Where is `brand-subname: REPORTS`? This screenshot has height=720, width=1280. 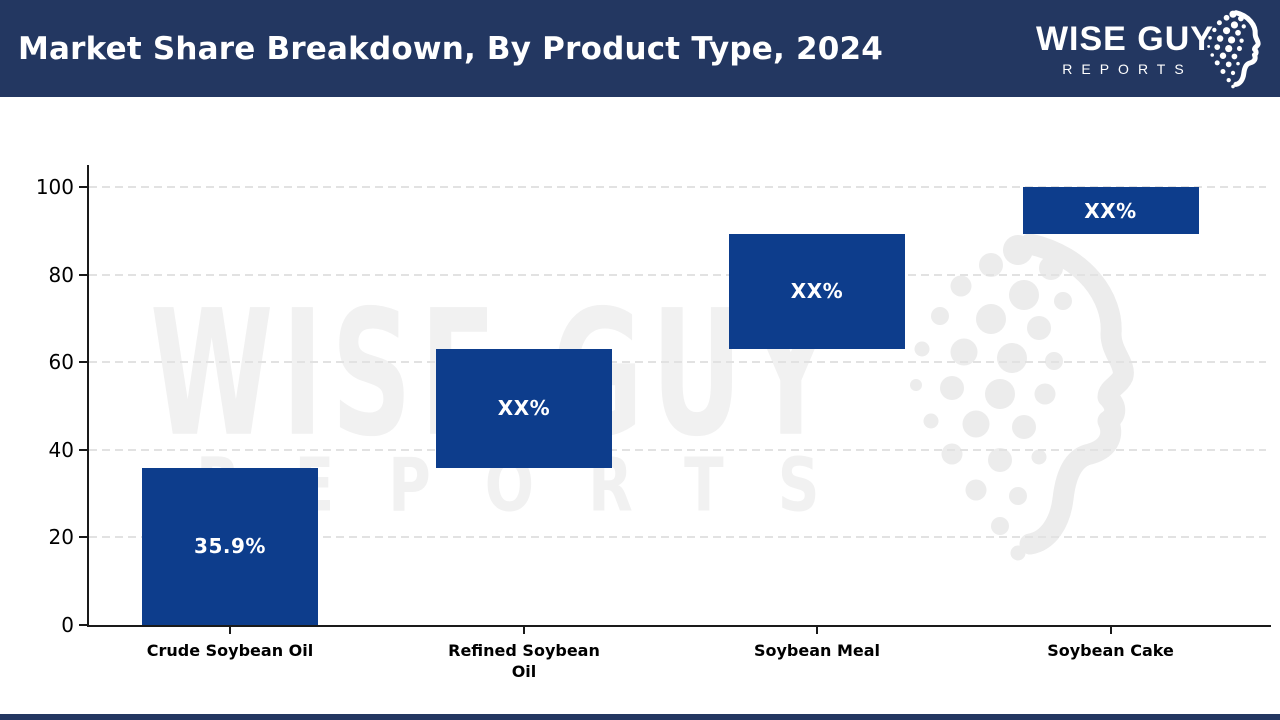 brand-subname: REPORTS is located at coordinates (1127, 69).